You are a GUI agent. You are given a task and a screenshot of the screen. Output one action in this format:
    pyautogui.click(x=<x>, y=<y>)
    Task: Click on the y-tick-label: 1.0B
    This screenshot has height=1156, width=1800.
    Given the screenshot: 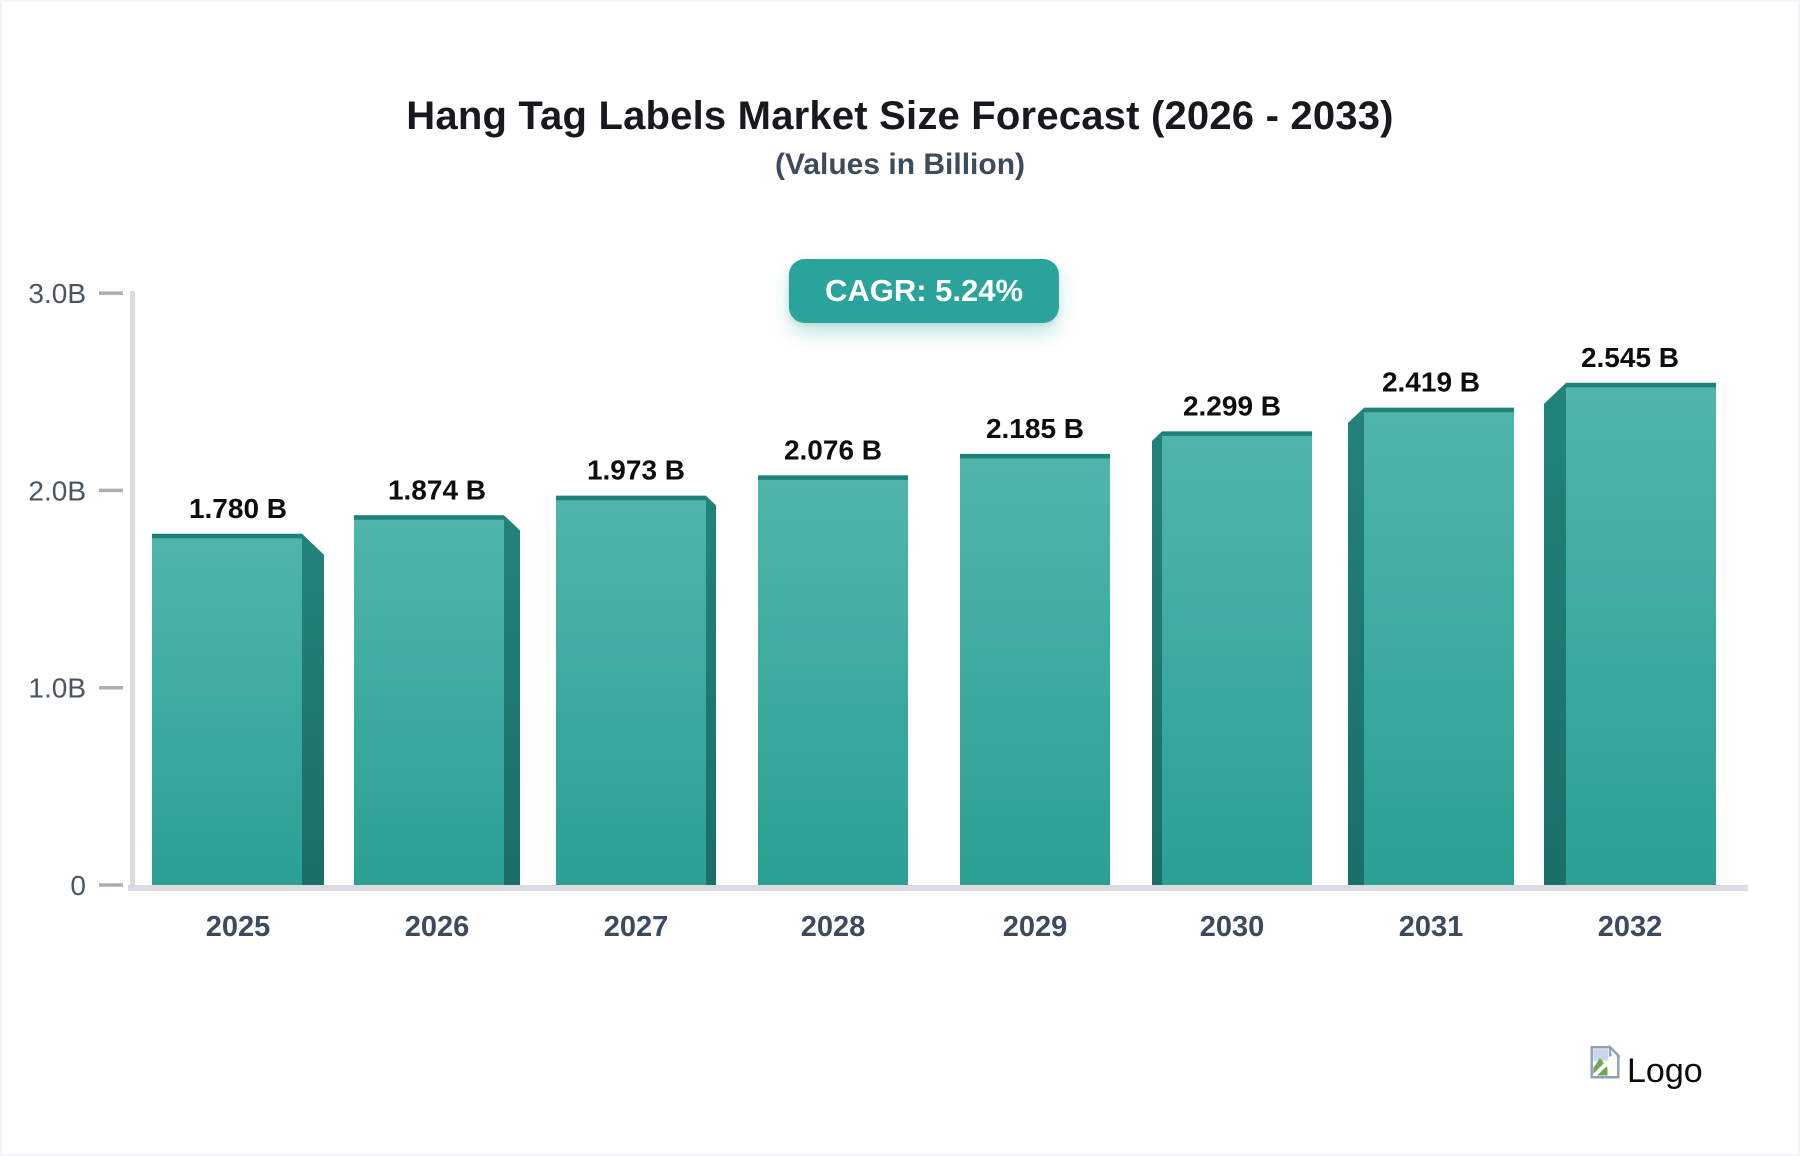 What is the action you would take?
    pyautogui.click(x=57, y=688)
    